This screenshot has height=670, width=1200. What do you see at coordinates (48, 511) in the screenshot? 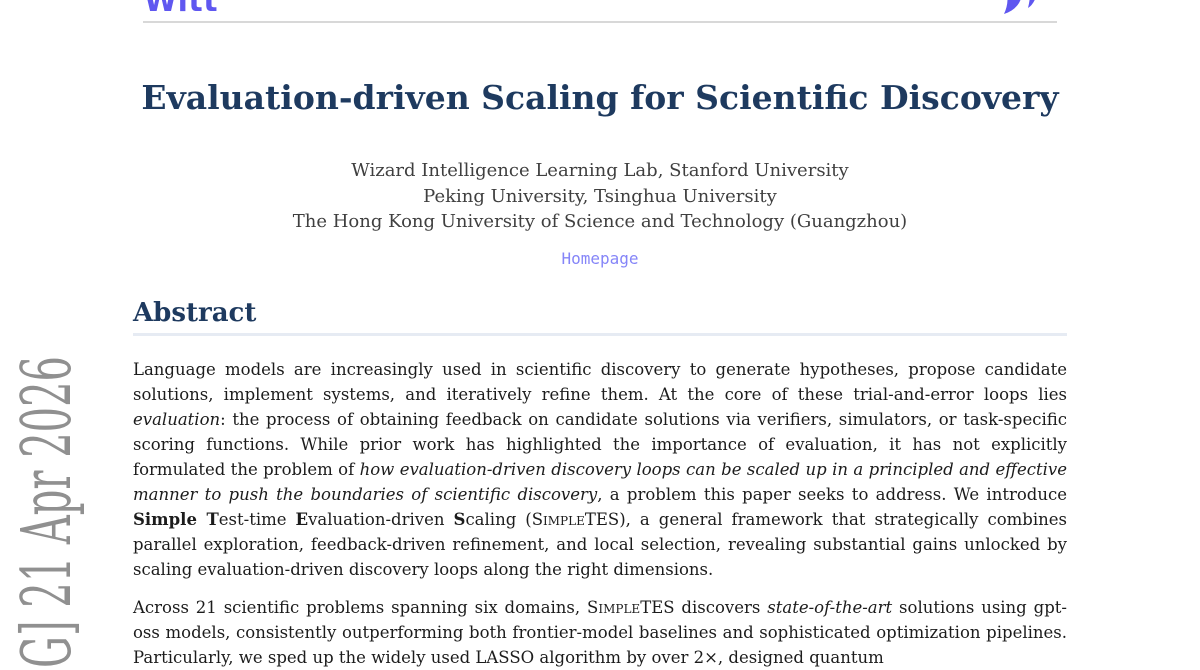
I see `arxiv-date-watermark: G] 21 Apr 2026` at bounding box center [48, 511].